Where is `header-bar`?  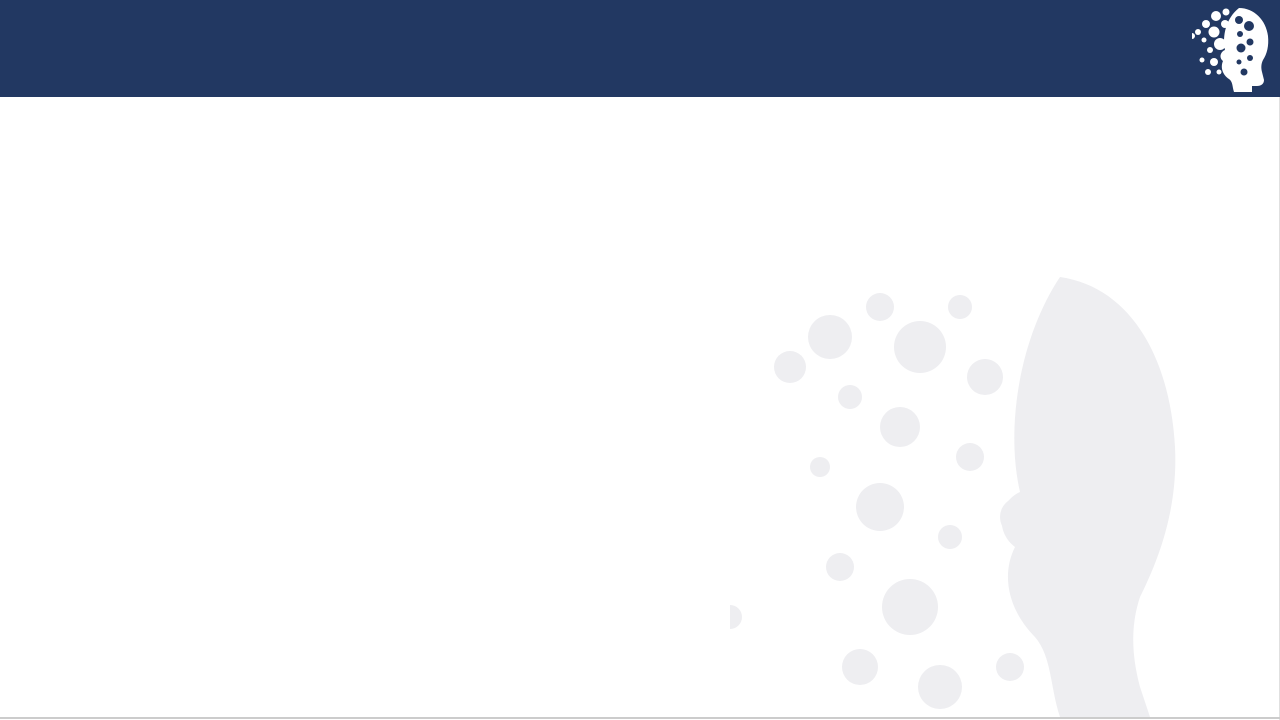 header-bar is located at coordinates (640, 48).